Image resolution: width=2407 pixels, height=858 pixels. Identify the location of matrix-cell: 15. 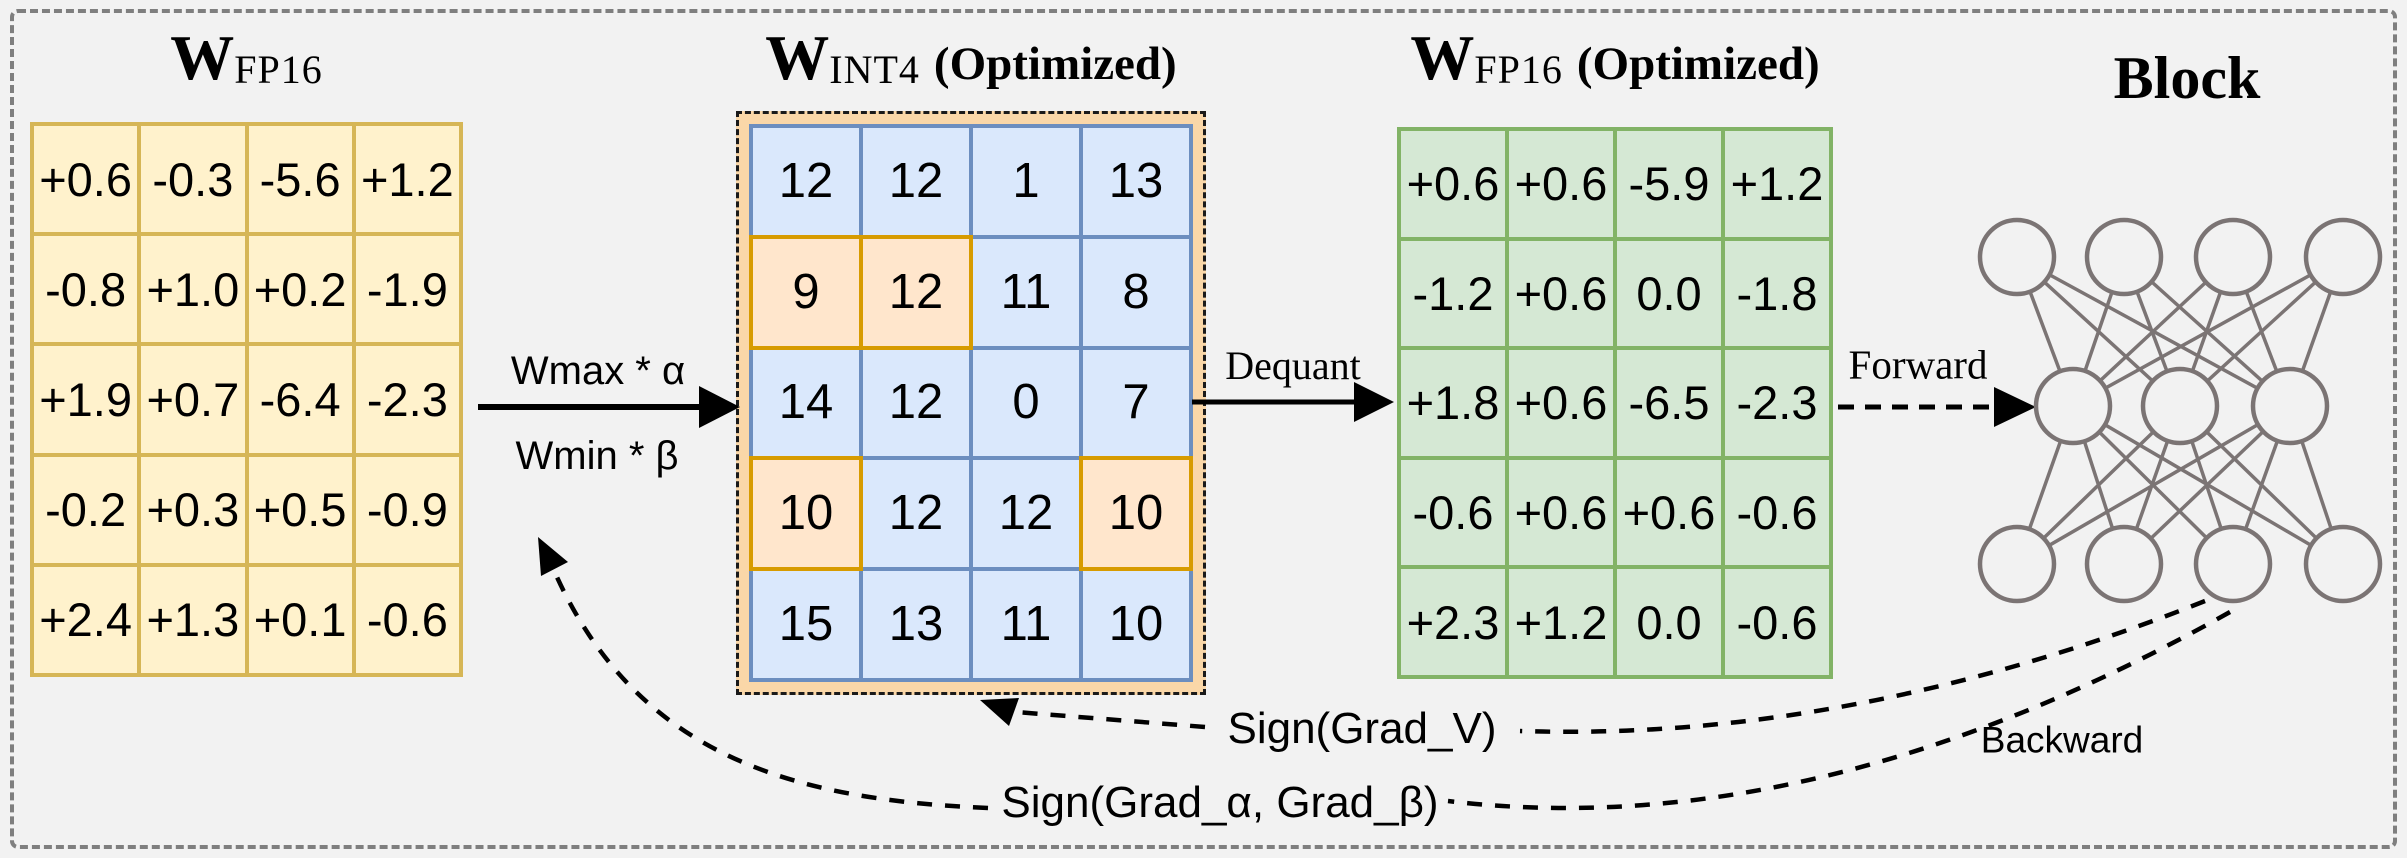
(806, 624).